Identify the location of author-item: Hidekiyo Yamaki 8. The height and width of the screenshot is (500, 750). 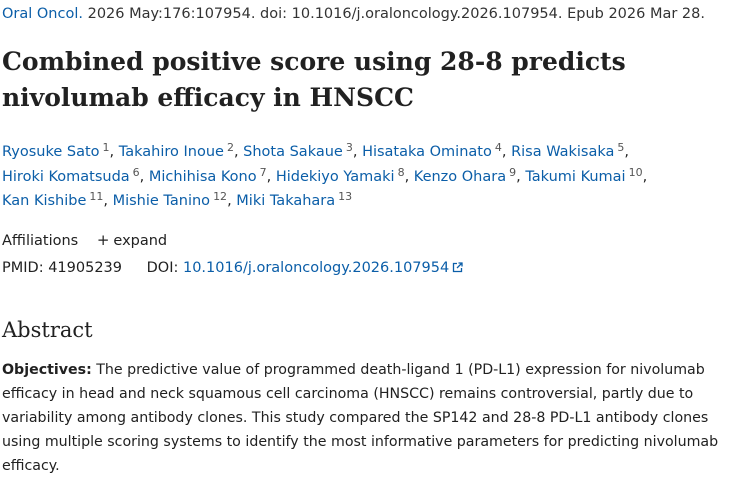
(340, 175).